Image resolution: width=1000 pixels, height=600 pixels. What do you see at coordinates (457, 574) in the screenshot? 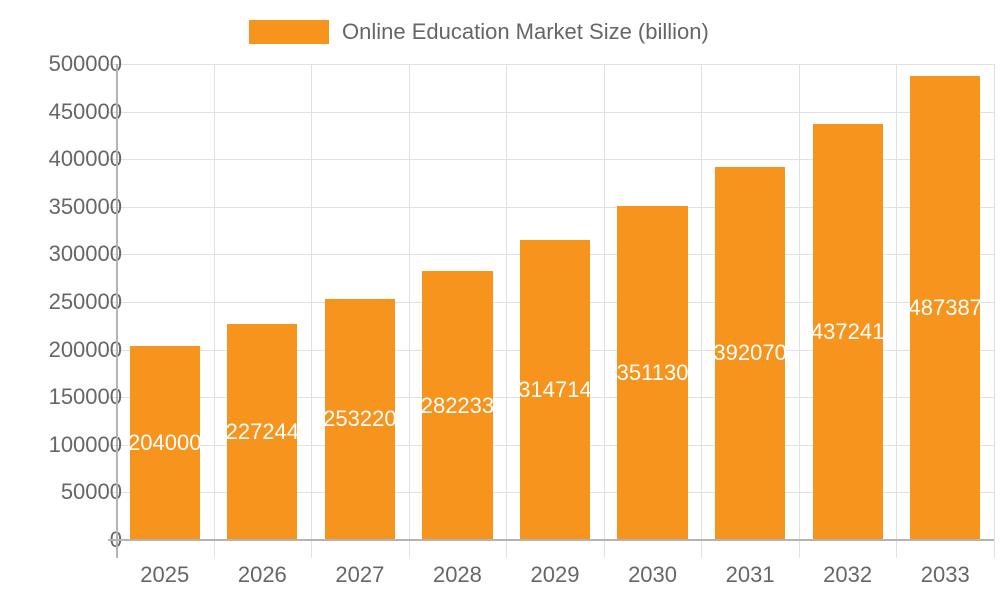
I see `x-tick-label: 2028` at bounding box center [457, 574].